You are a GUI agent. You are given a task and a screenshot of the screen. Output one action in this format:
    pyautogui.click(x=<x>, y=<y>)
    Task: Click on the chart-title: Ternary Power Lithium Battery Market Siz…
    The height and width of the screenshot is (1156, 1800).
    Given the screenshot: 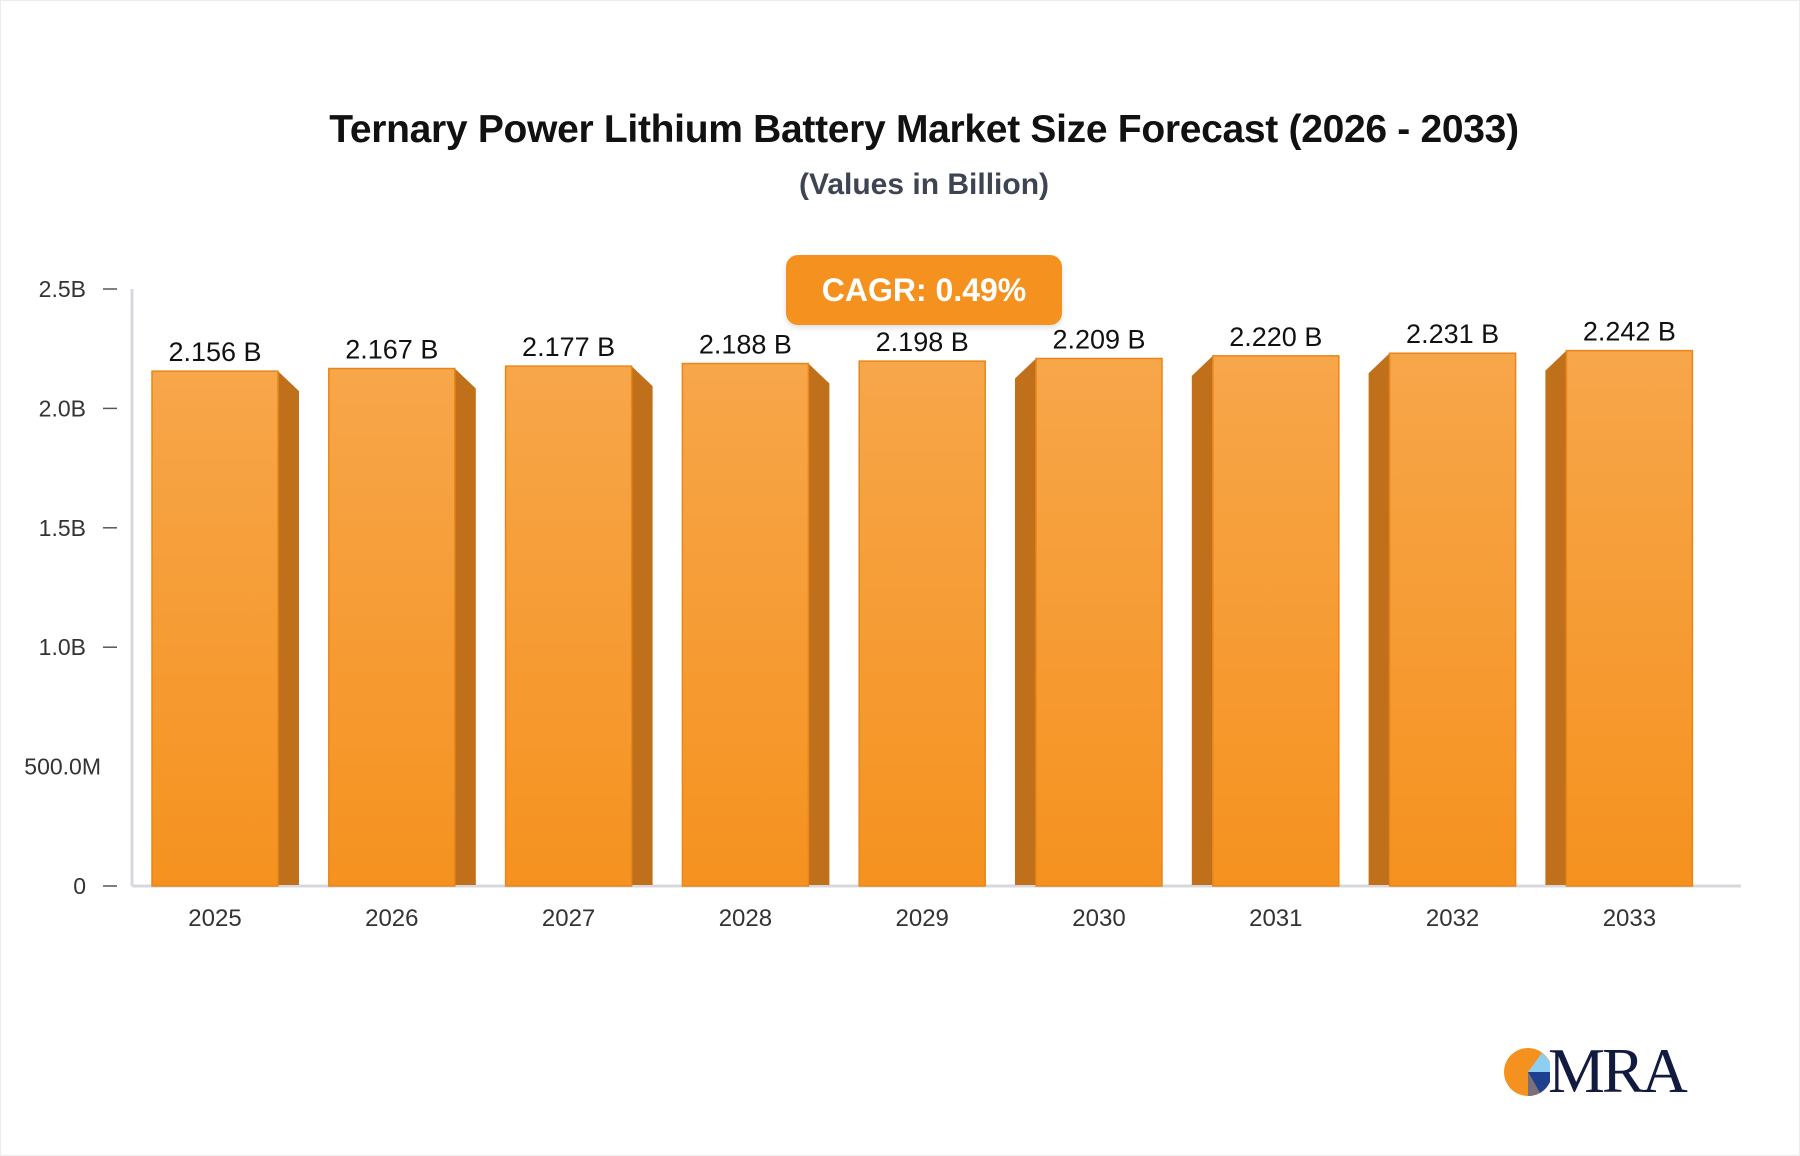 What is the action you would take?
    pyautogui.click(x=924, y=129)
    